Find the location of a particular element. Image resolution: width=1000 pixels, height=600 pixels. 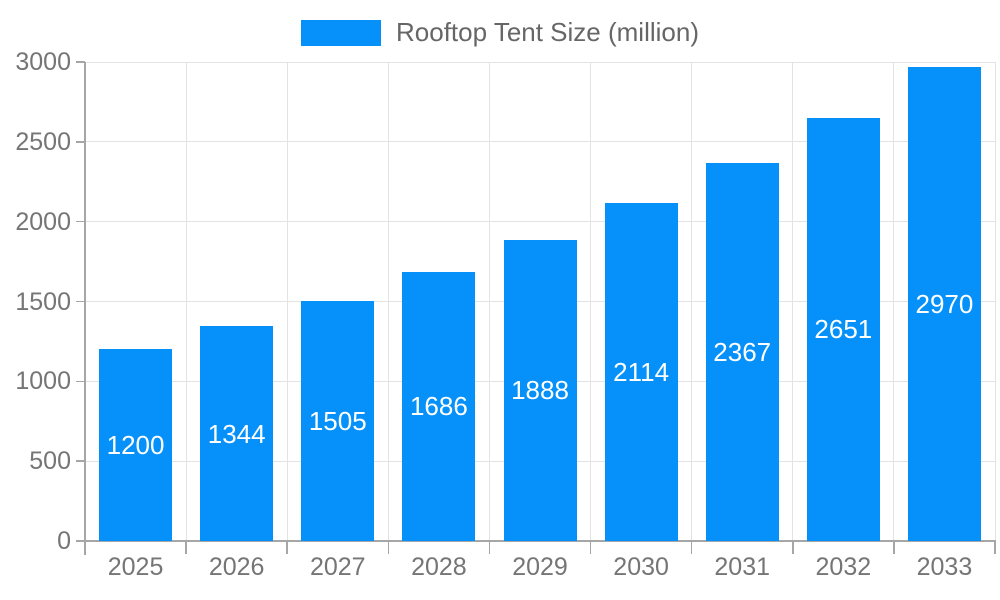

x-tick-label: 2028 is located at coordinates (439, 567).